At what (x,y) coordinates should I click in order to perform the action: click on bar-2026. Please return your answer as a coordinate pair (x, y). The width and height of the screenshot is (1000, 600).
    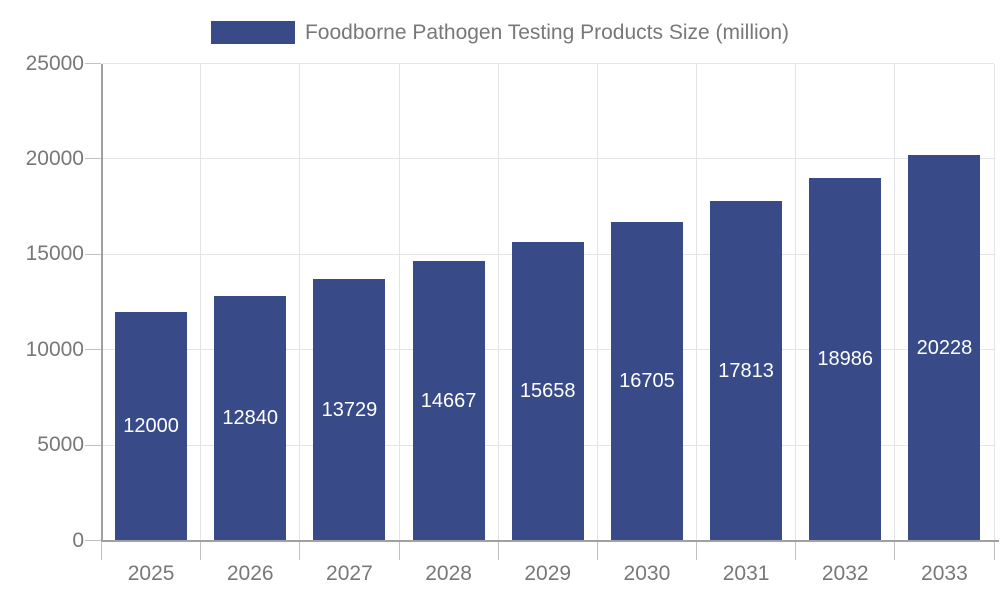
    Looking at the image, I should click on (250, 418).